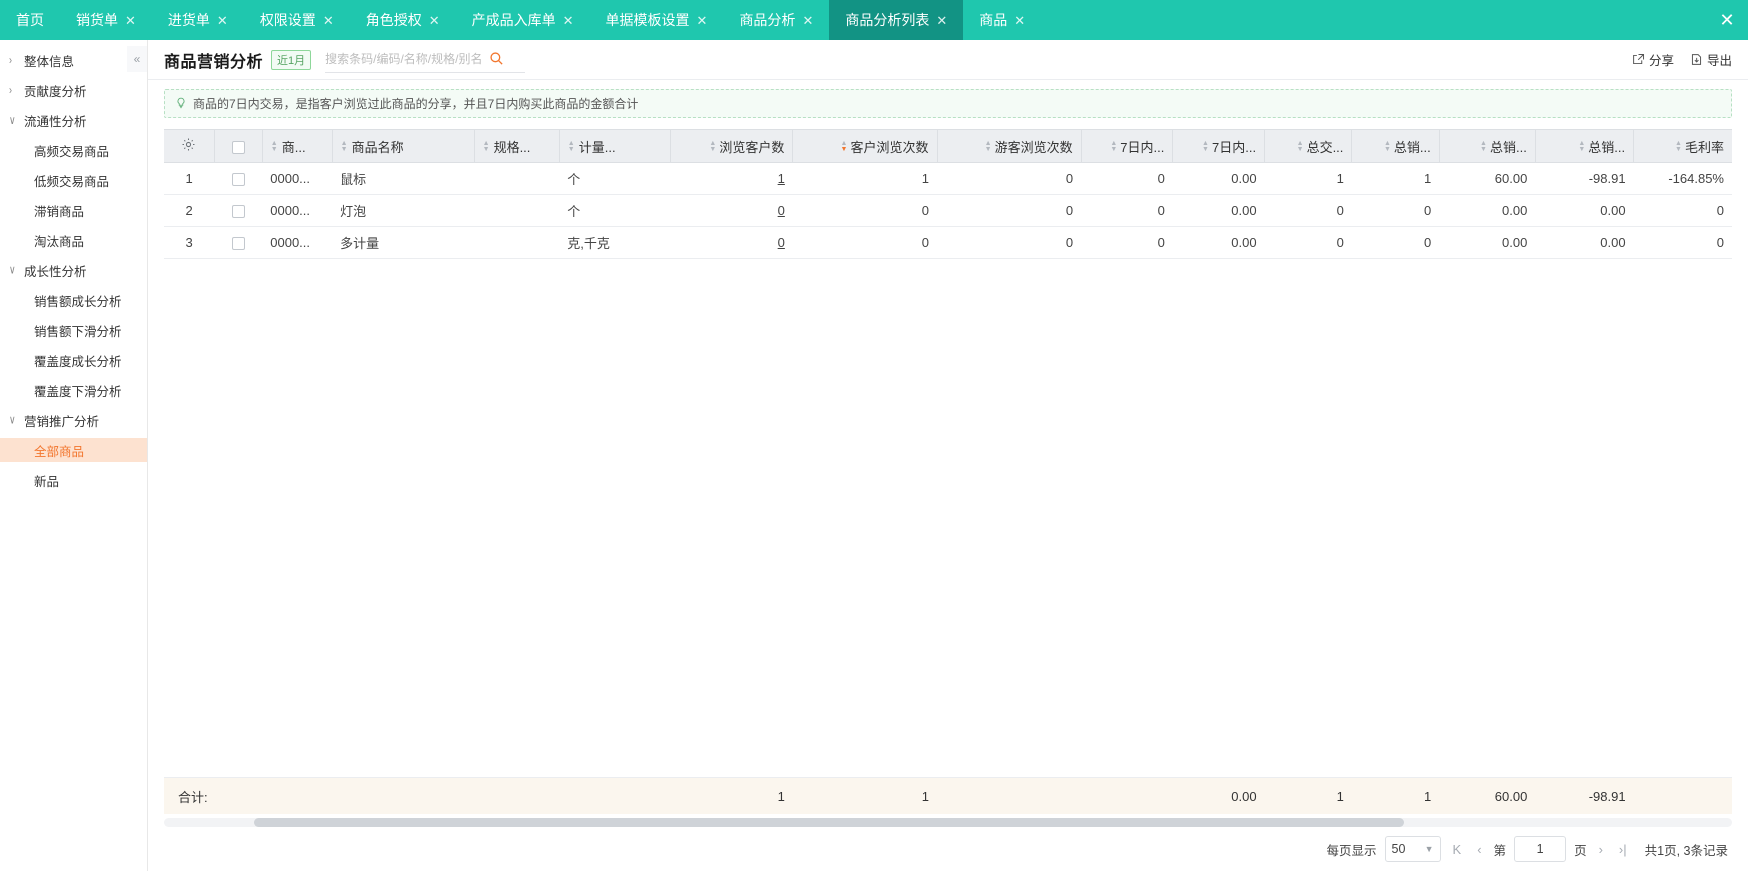  What do you see at coordinates (1009, 146) in the screenshot?
I see `column-header-guest_views: ▲ ▼ 游客浏览次数` at bounding box center [1009, 146].